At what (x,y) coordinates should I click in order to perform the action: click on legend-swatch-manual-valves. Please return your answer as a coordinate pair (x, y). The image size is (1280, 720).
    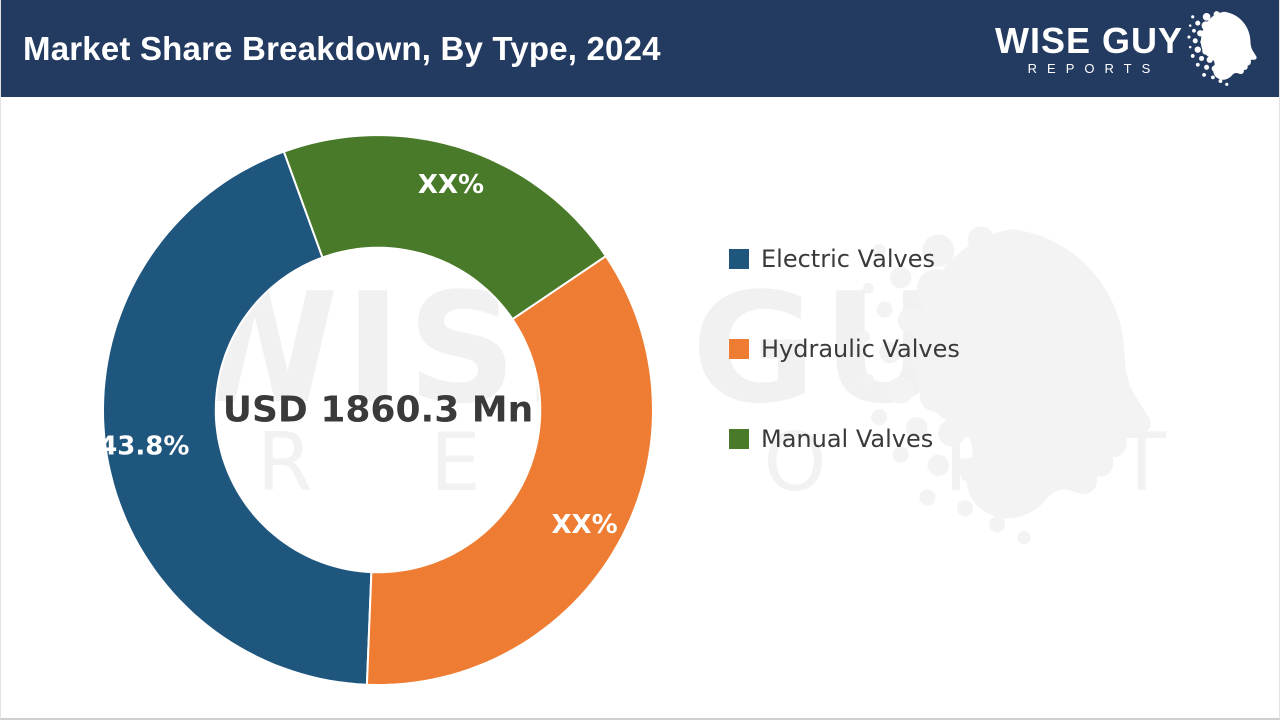
    Looking at the image, I should click on (739, 439).